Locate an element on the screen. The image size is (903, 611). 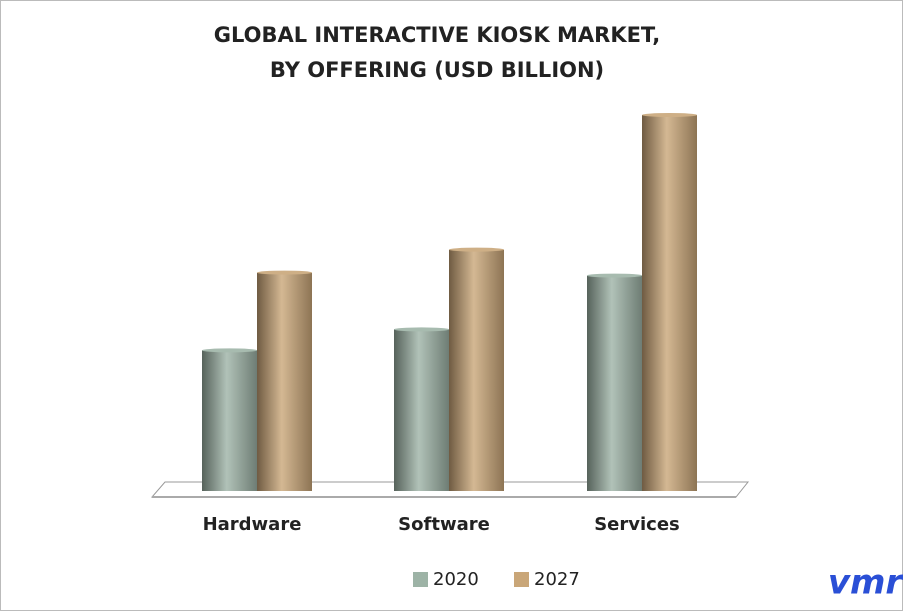
chart-title: BY OFFERING (USD BILLION) is located at coordinates (437, 70).